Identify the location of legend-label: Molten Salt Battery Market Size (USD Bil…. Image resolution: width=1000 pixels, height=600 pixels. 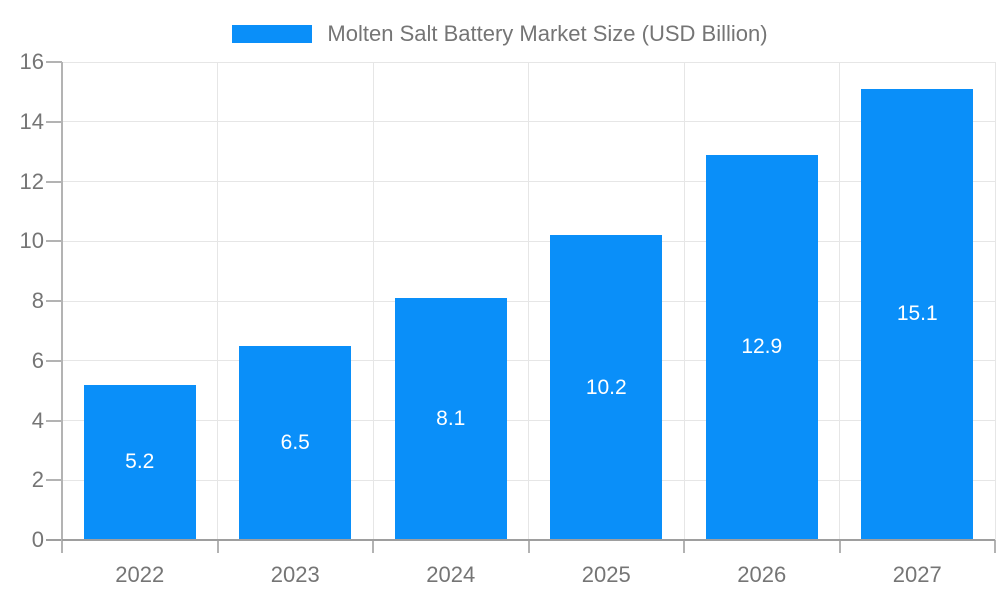
(547, 33).